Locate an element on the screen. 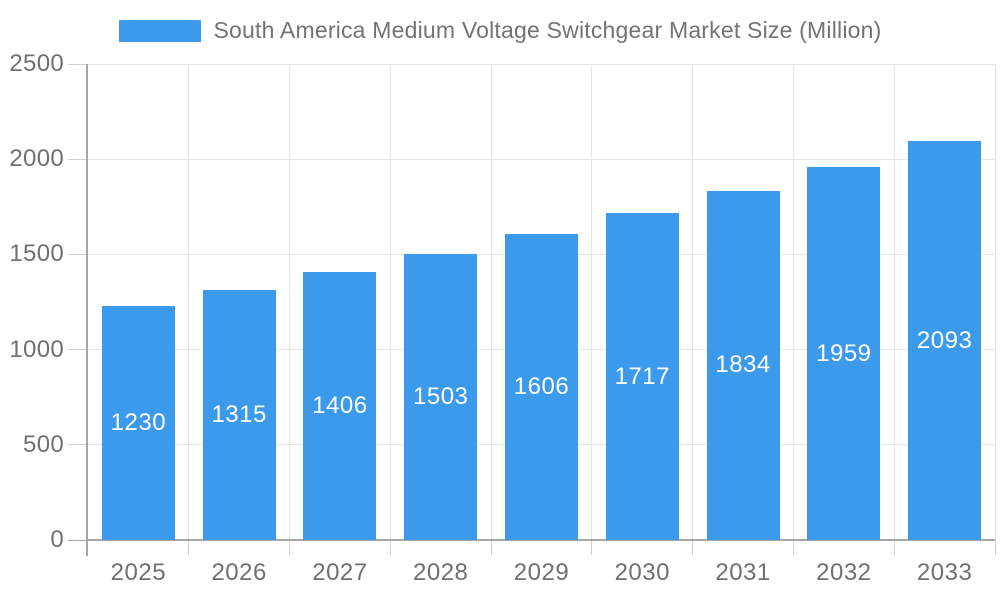 The image size is (1000, 600). bar-value-label: 1406 is located at coordinates (340, 406).